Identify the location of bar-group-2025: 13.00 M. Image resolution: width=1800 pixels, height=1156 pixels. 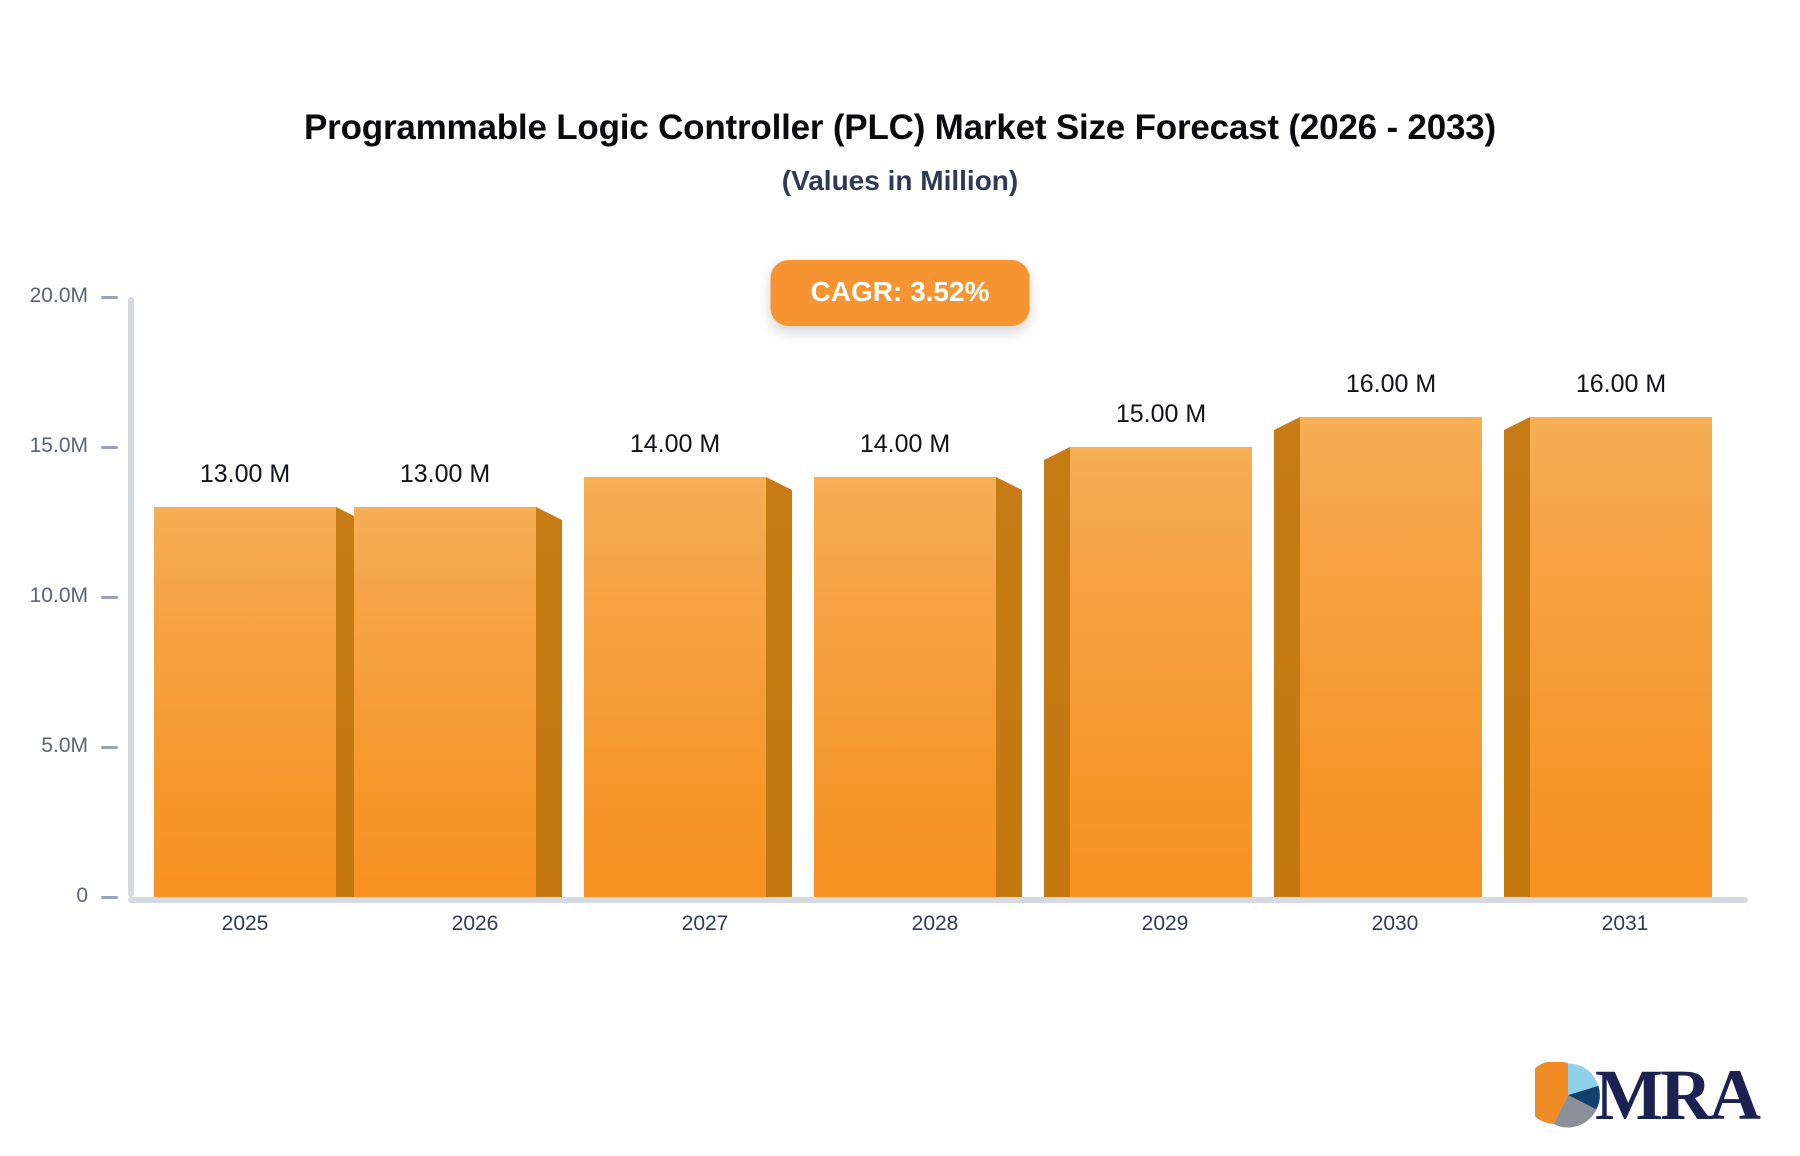
(258, 597).